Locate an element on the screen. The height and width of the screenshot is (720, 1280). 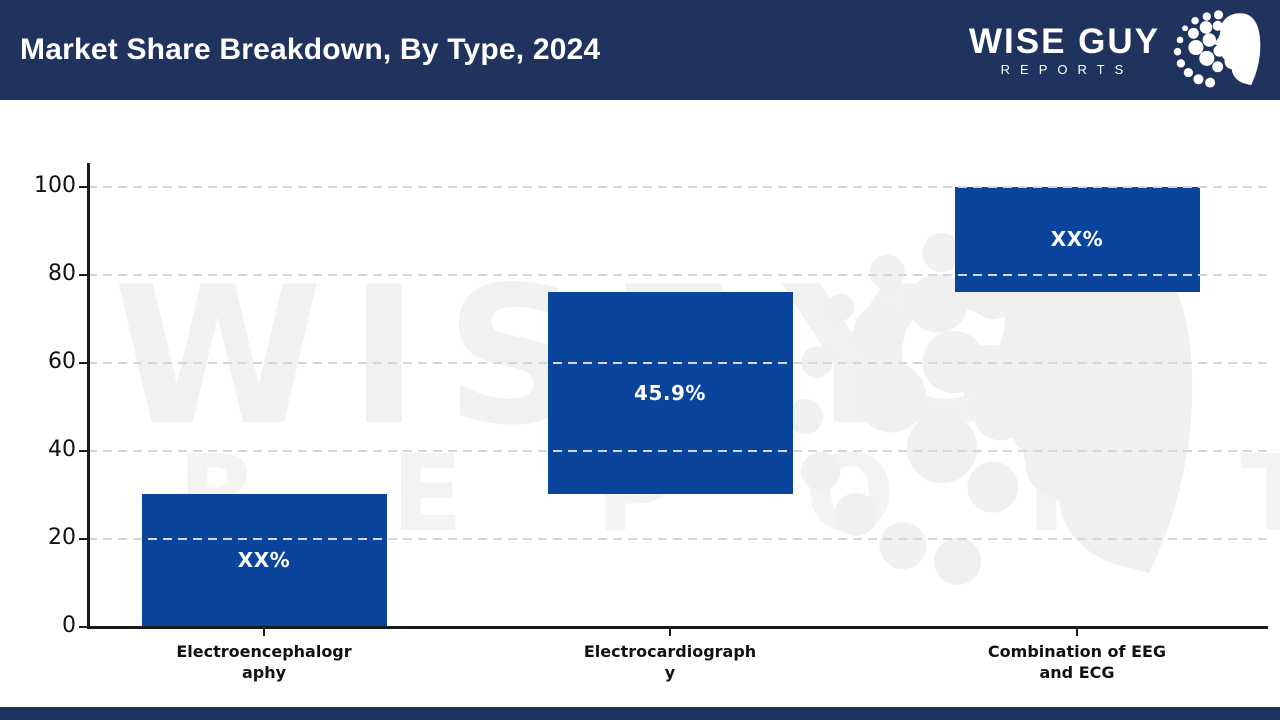
y-tick-label: 100 is located at coordinates (55, 185).